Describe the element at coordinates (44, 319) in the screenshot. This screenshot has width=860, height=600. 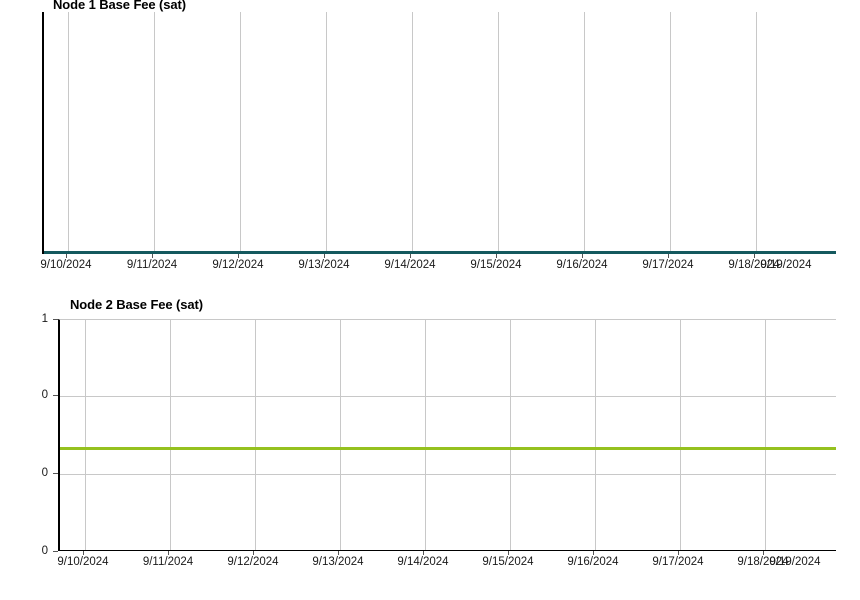
I see `y-axis-label: 1` at that location.